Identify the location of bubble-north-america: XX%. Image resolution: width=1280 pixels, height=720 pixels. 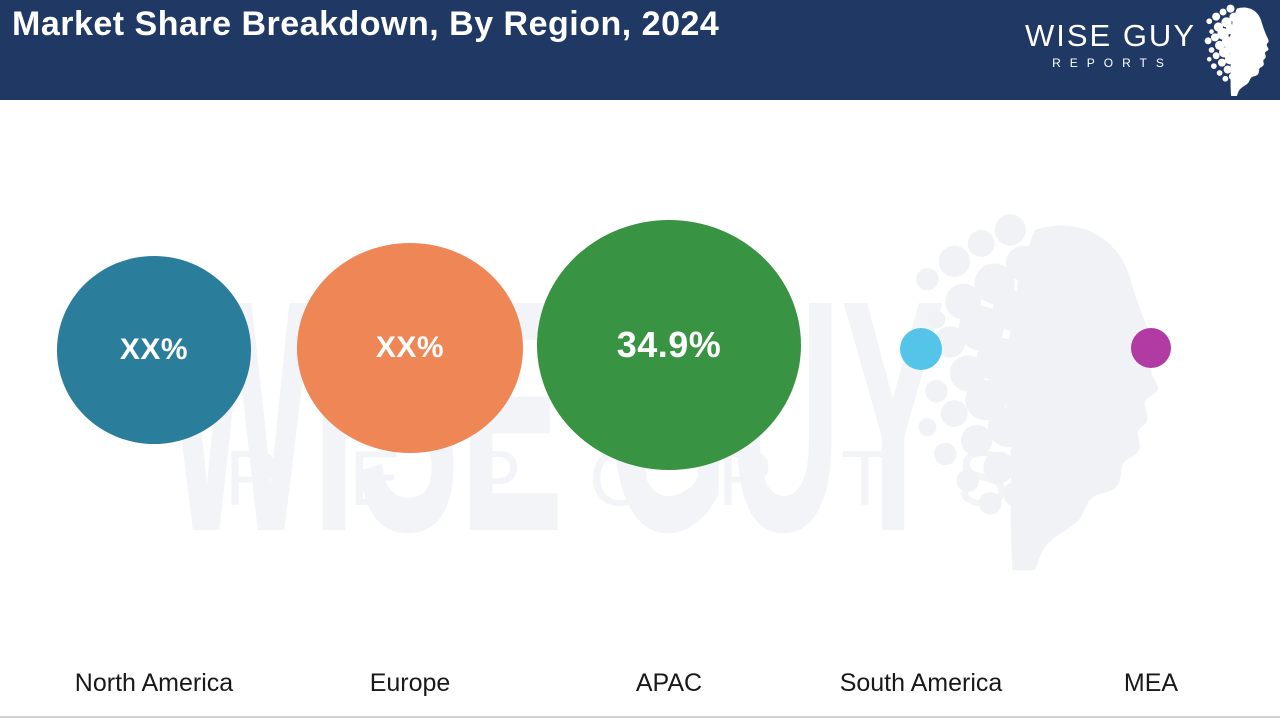
(154, 350).